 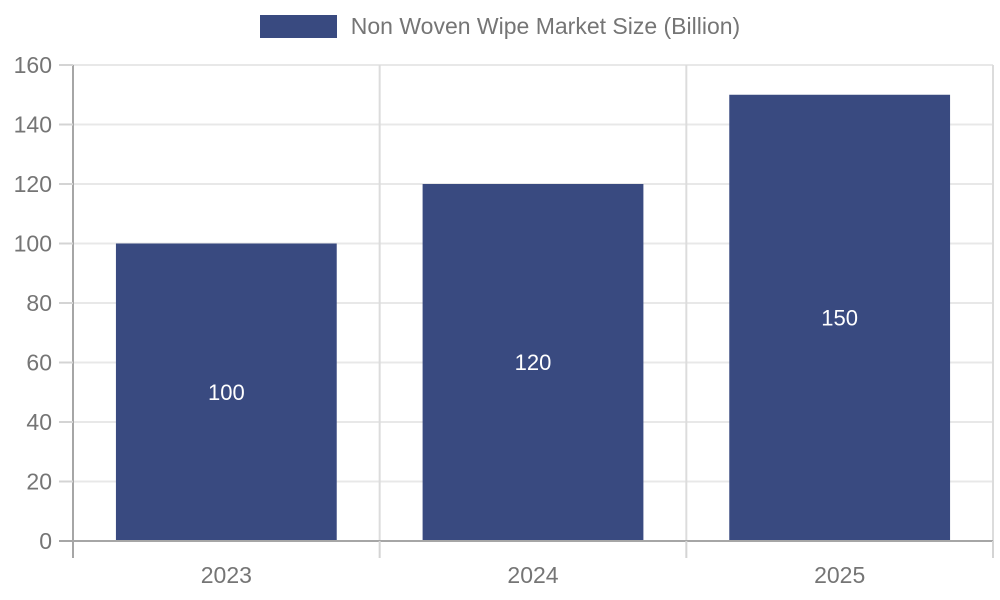 I want to click on bar-value-label: 120, so click(x=533, y=362).